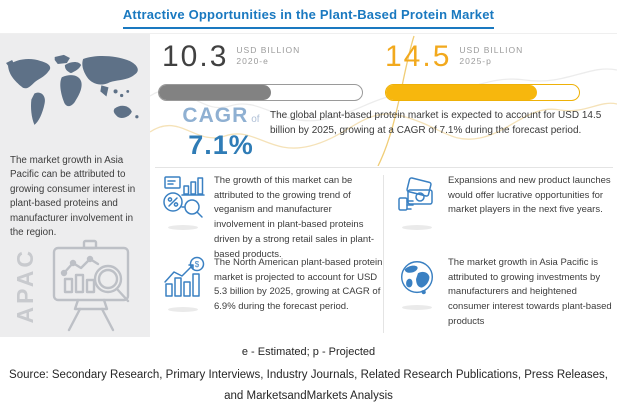 Image resolution: width=617 pixels, height=412 pixels. Describe the element at coordinates (383, 254) in the screenshot. I see `vertical-divider` at that location.